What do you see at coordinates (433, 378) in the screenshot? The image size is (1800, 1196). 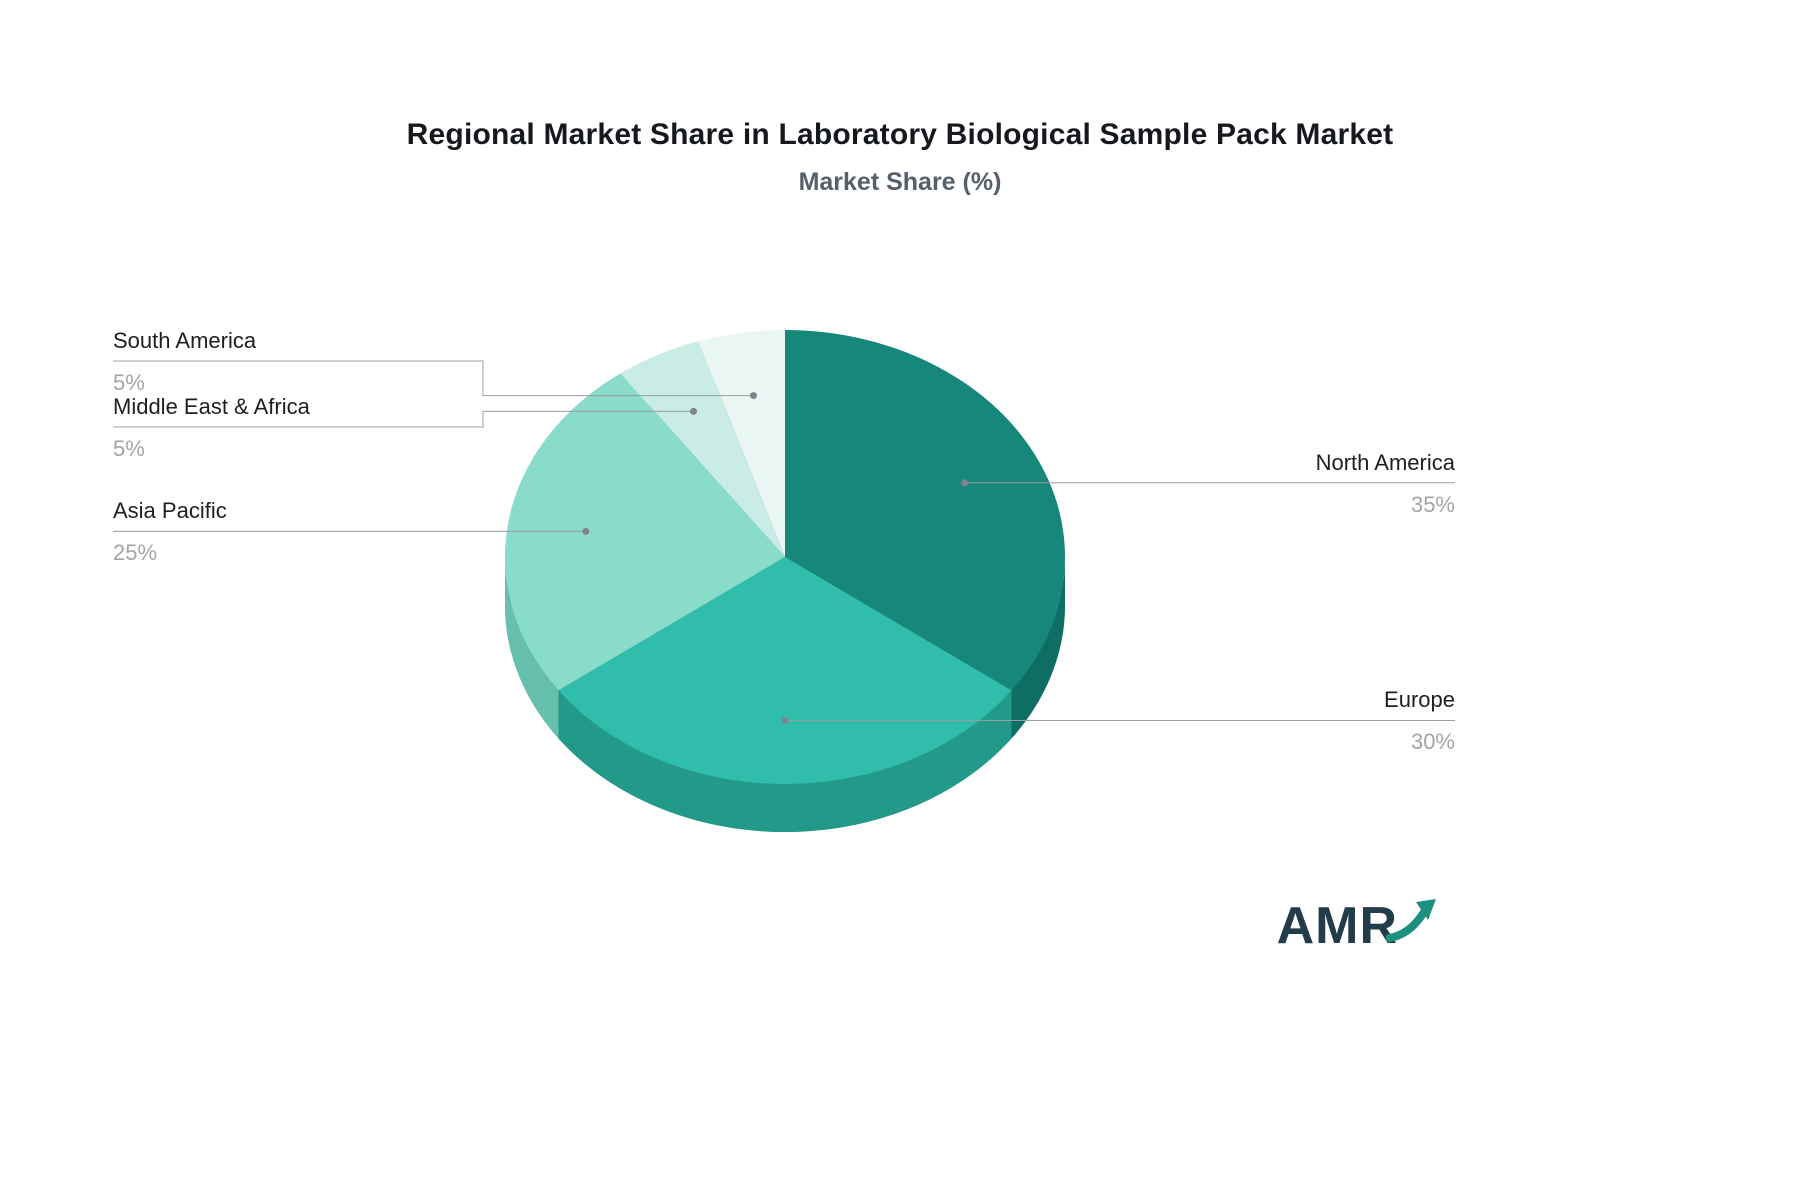 I see `connector-south-america` at bounding box center [433, 378].